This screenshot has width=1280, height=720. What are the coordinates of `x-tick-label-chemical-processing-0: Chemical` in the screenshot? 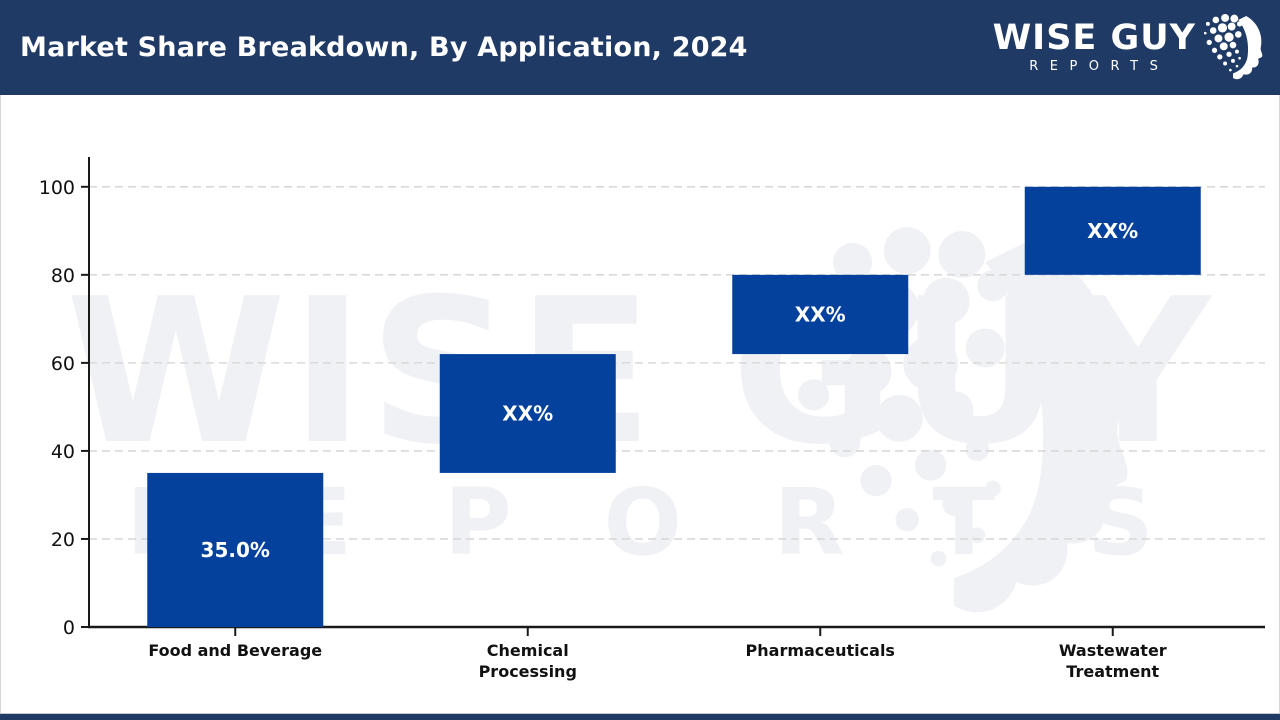 It's located at (528, 650).